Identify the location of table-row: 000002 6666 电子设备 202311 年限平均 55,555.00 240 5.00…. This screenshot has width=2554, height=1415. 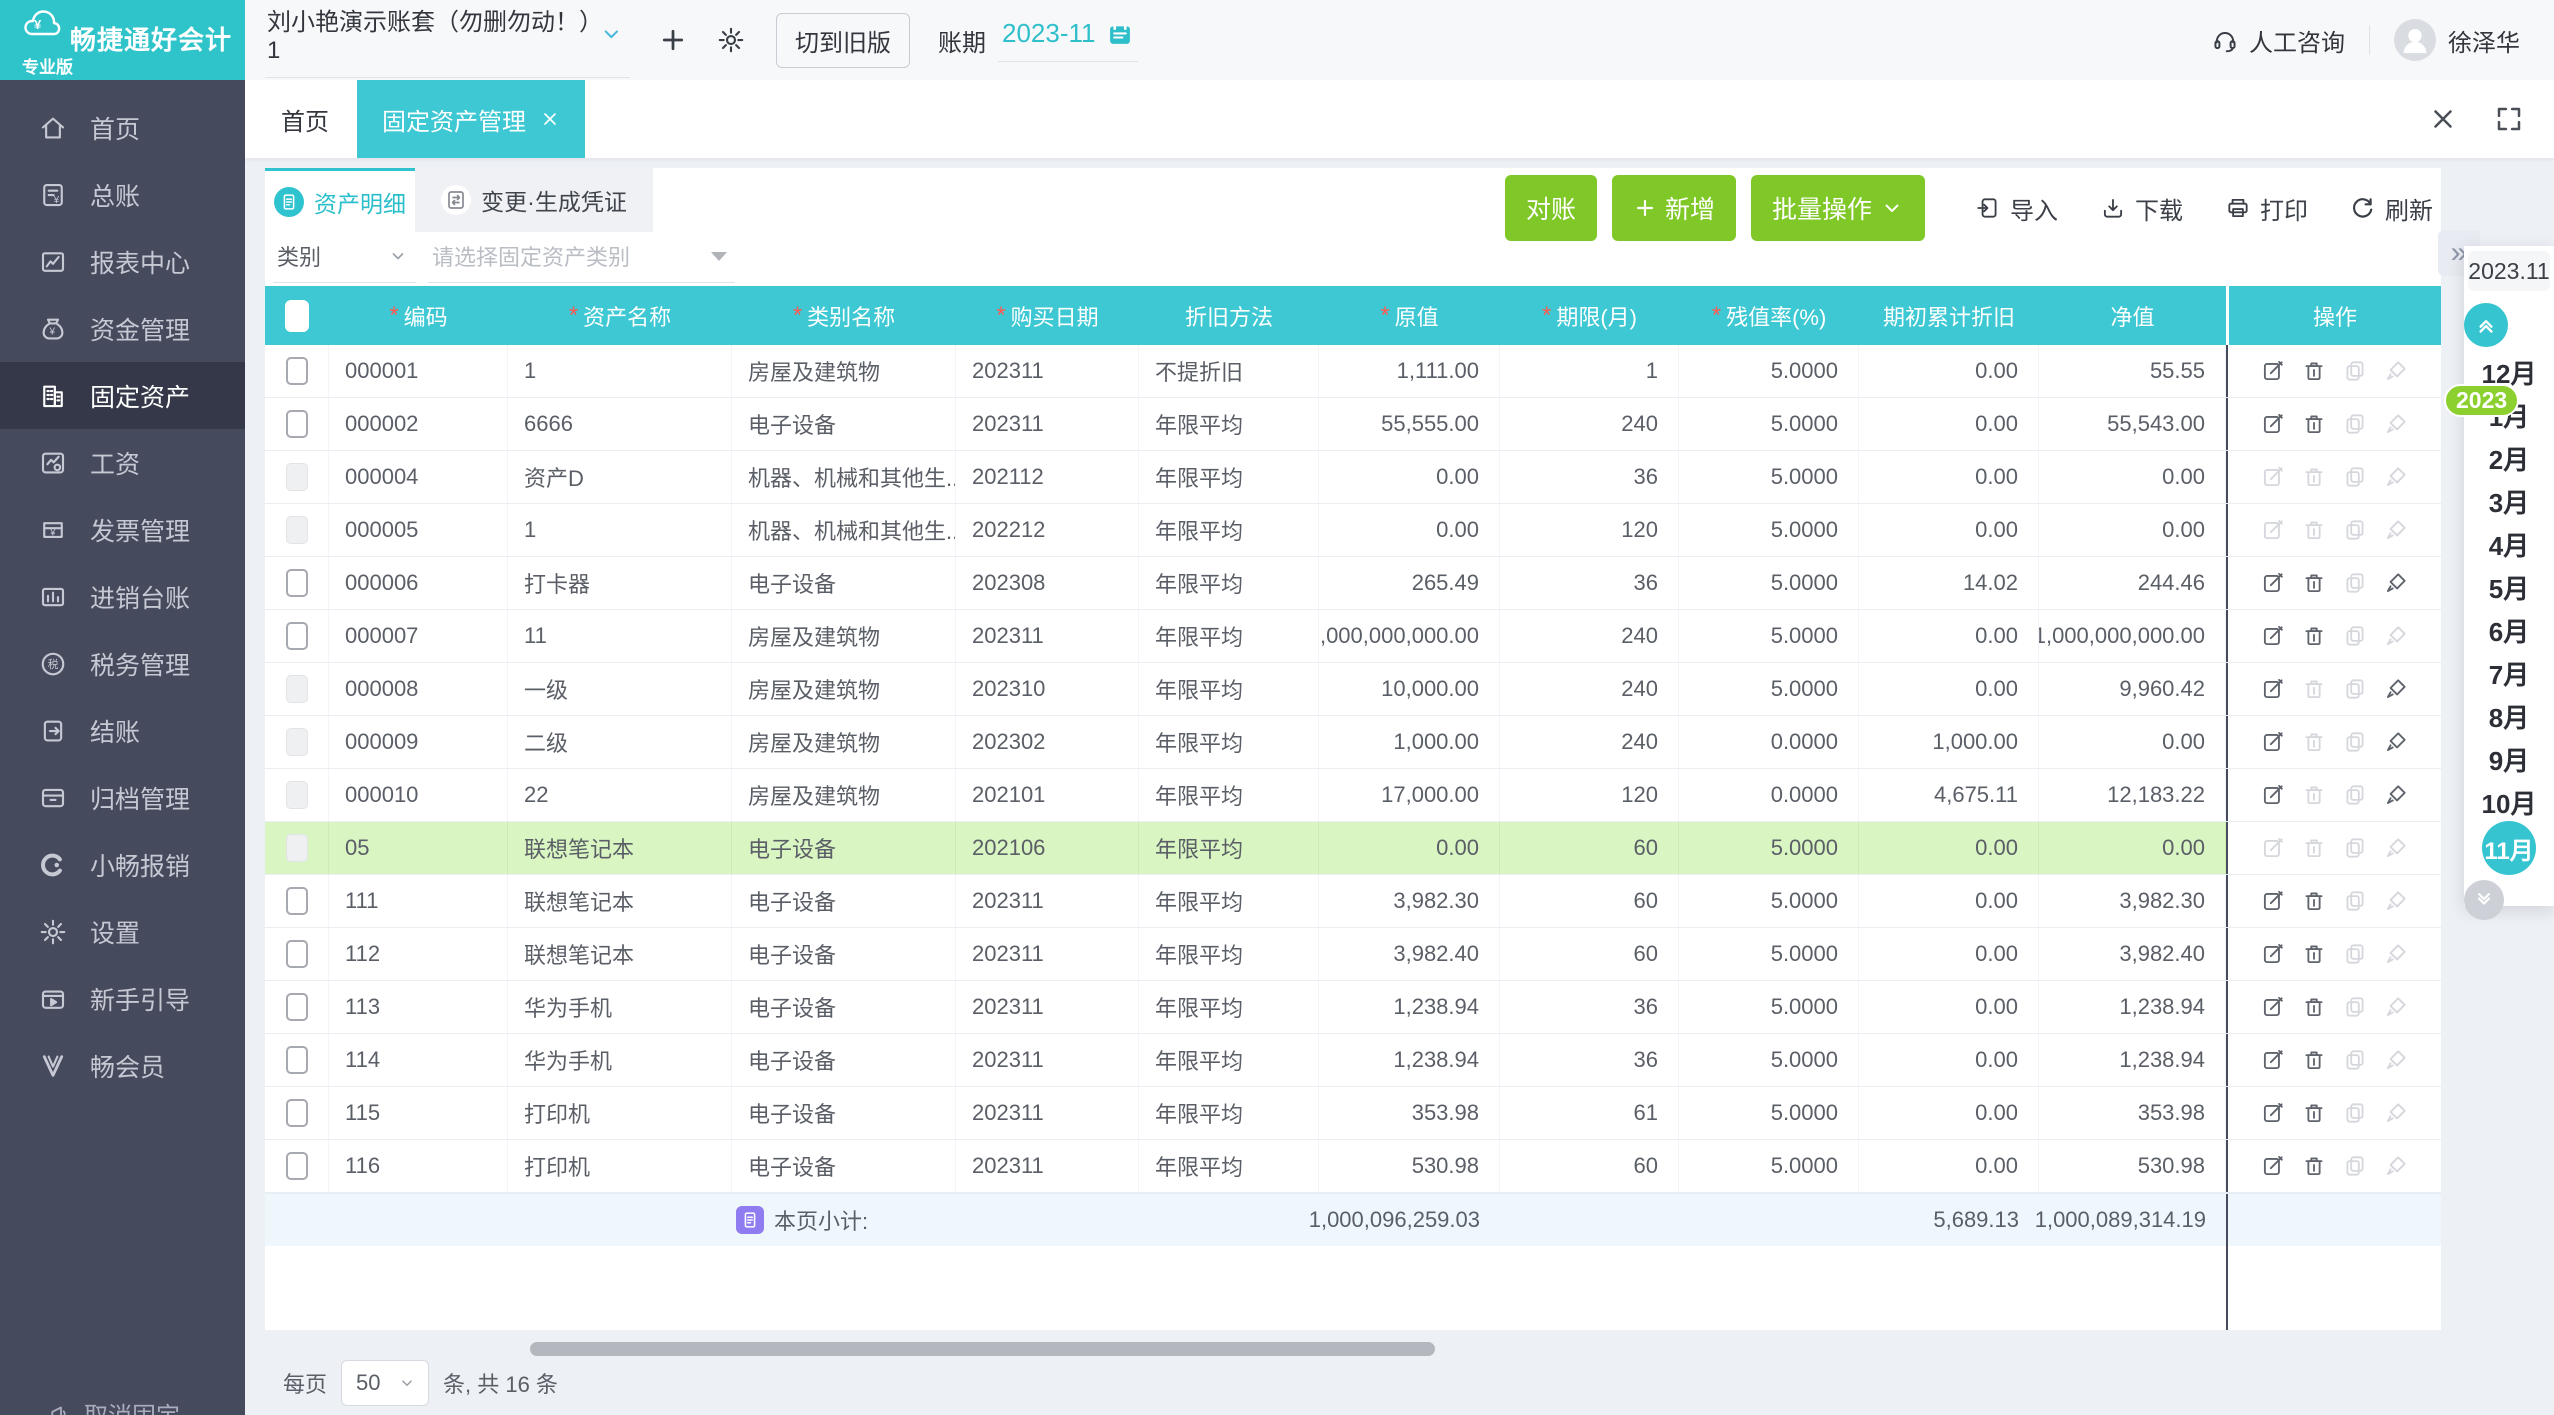
(1353, 424).